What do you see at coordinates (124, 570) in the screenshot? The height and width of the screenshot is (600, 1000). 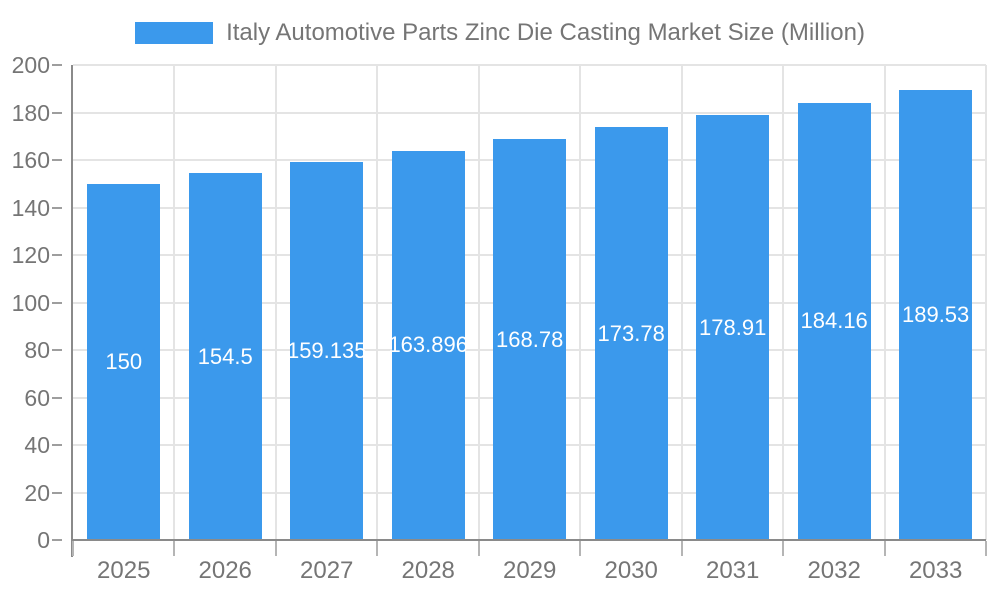 I see `x-tick-label: 2025` at bounding box center [124, 570].